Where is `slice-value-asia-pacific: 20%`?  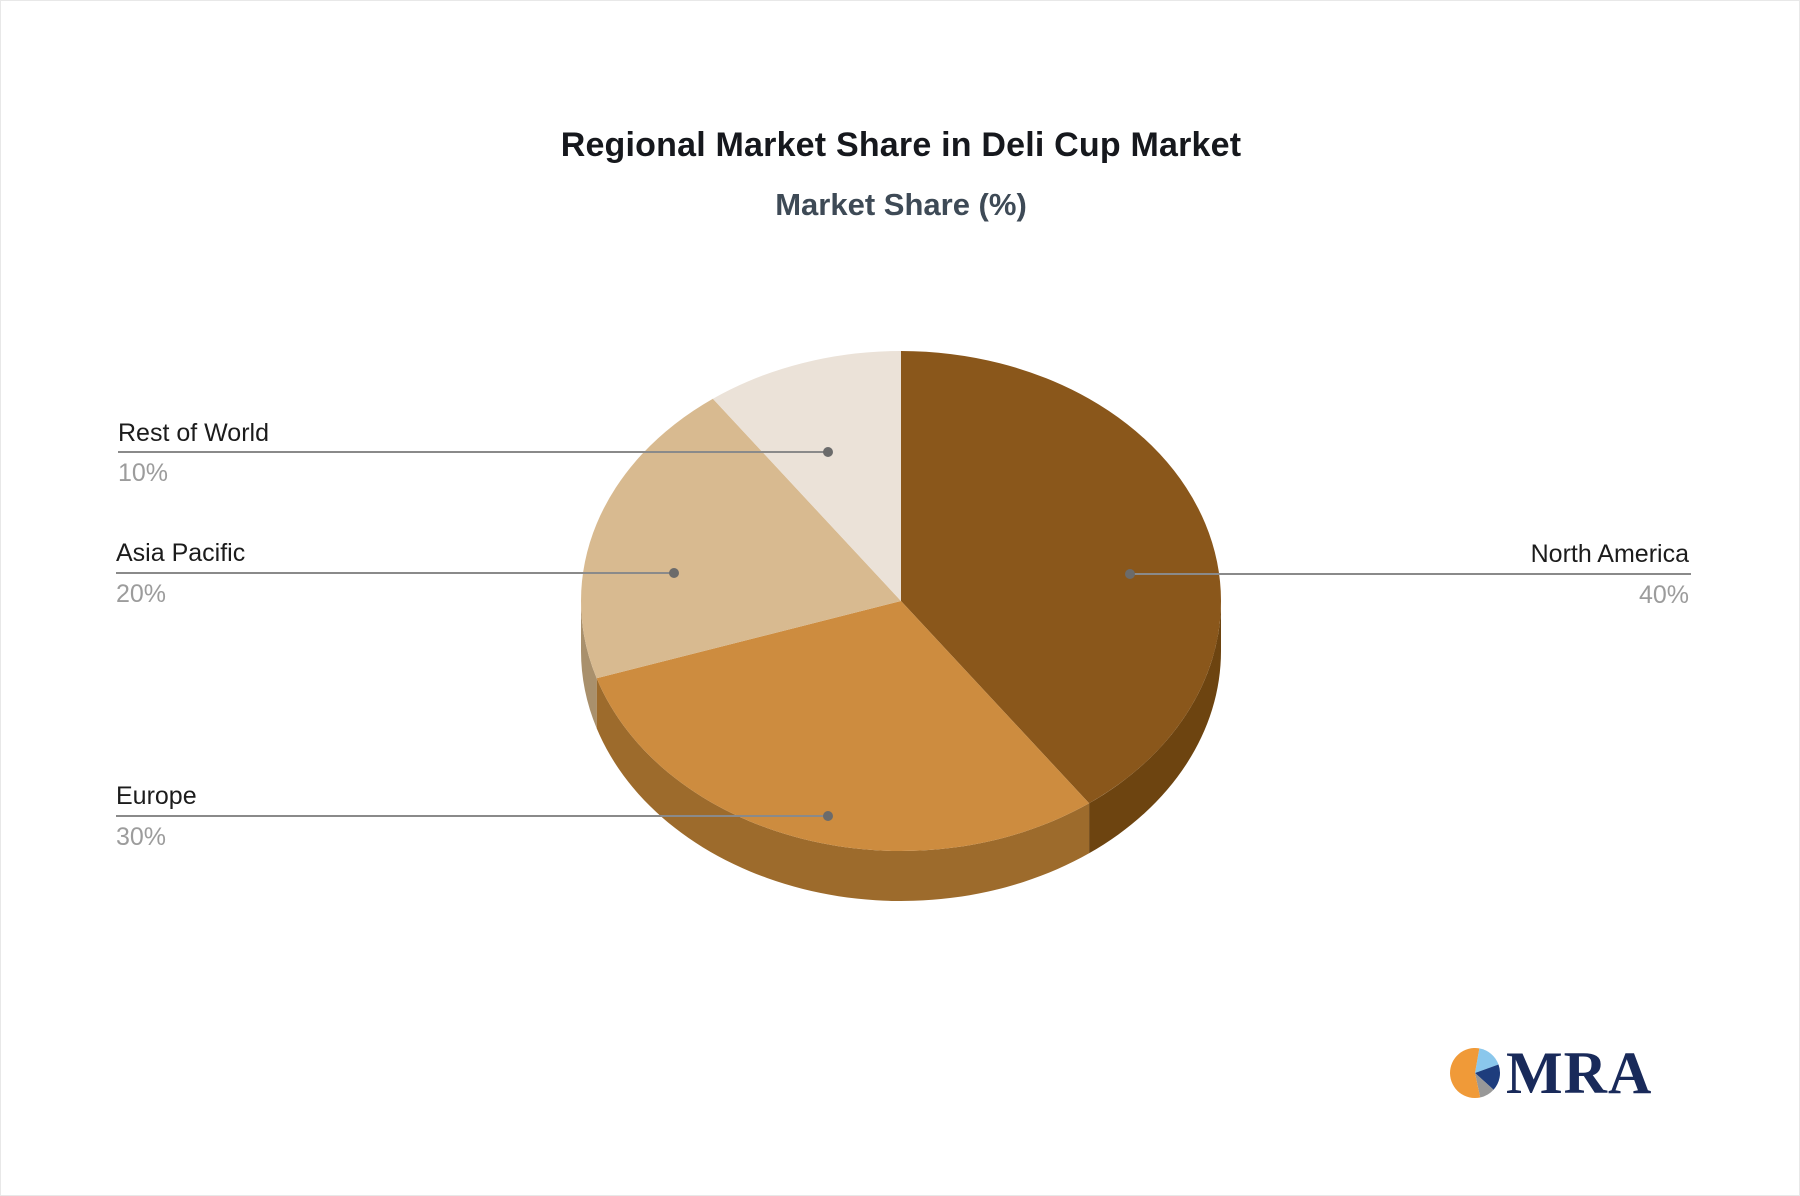
slice-value-asia-pacific: 20% is located at coordinates (141, 594).